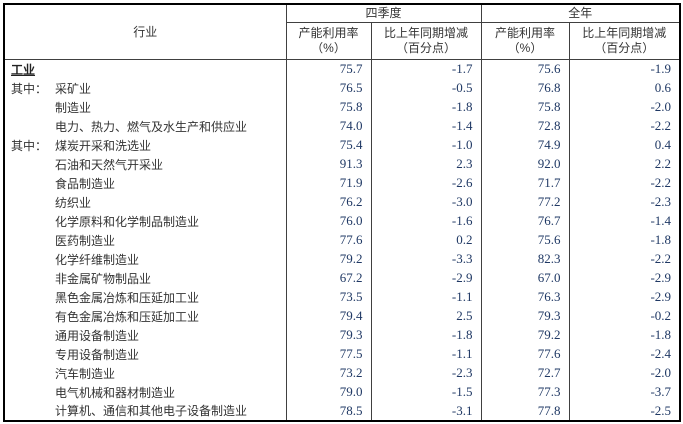 This screenshot has height=424, width=683. What do you see at coordinates (145, 259) in the screenshot?
I see `industry-label-cell: 化学纤维制造业` at bounding box center [145, 259].